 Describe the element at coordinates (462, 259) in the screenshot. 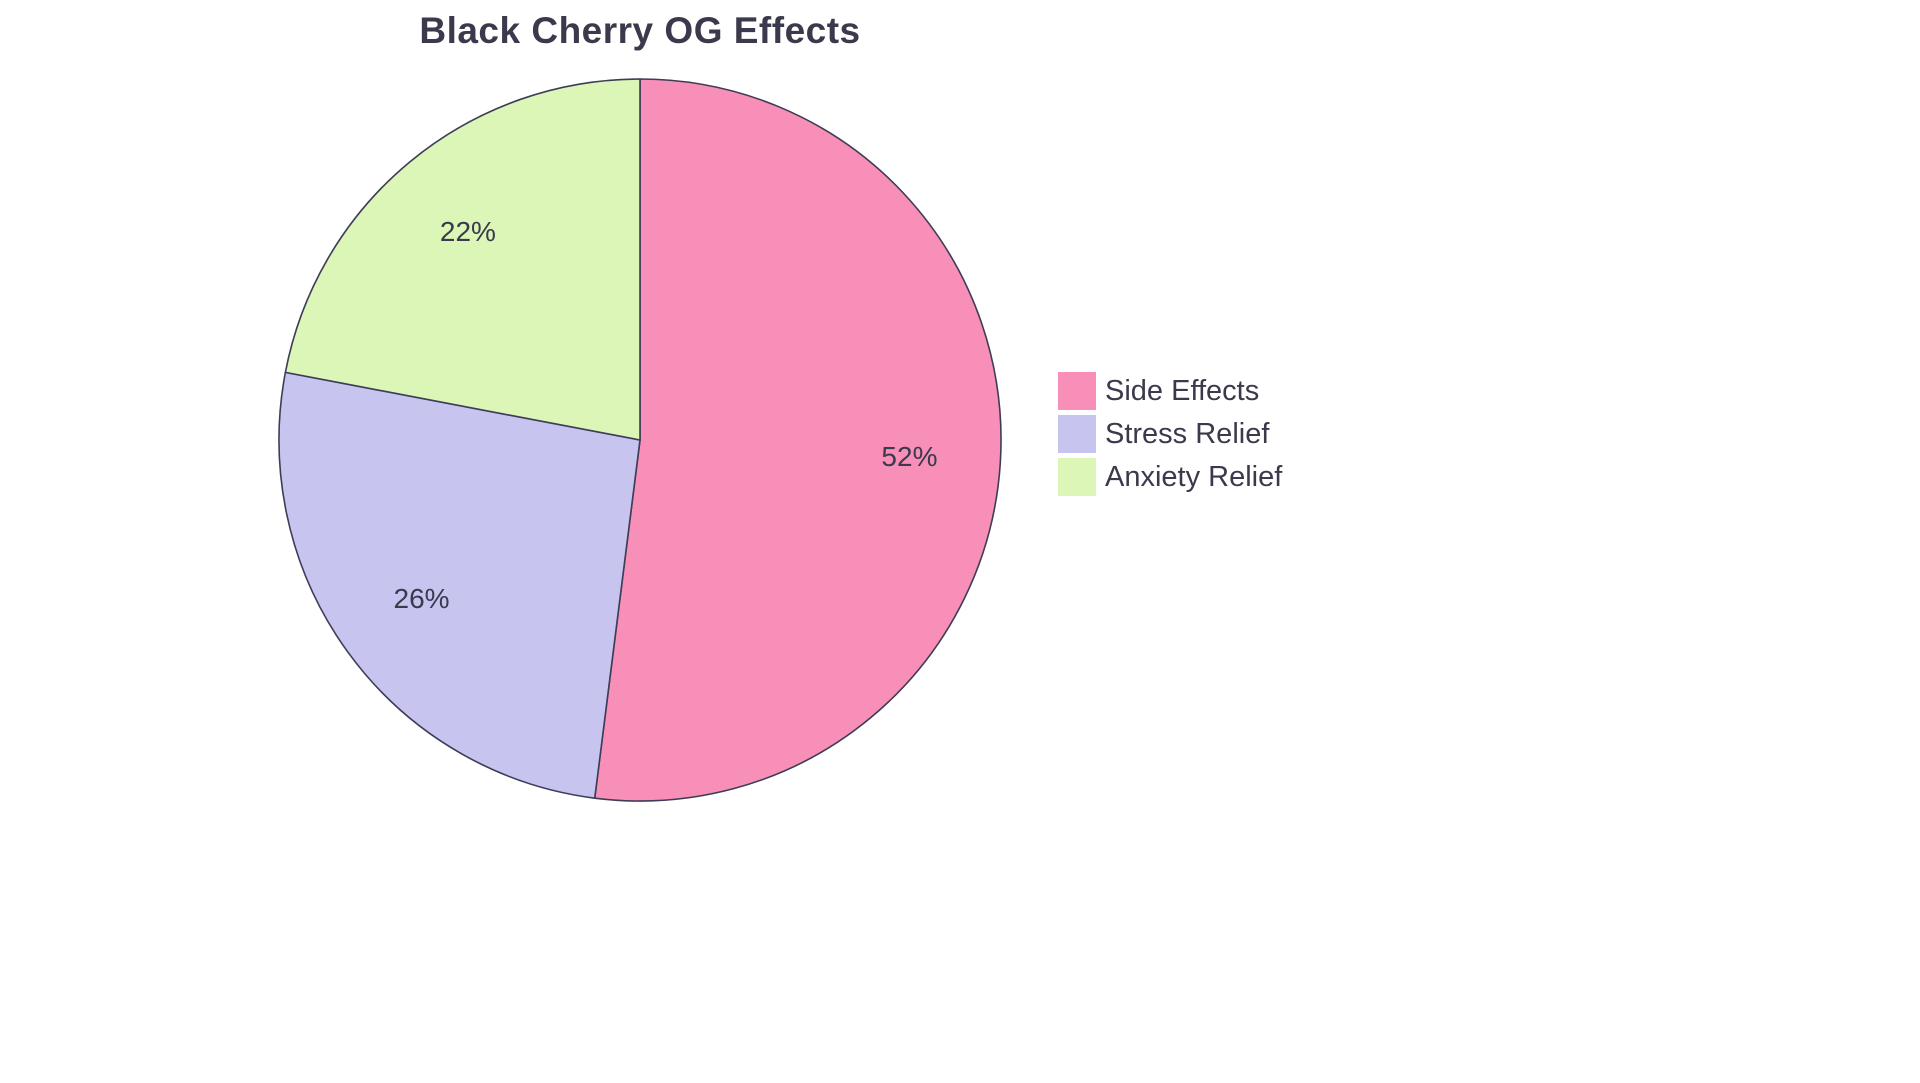

I see `pie-slice-anxiety-relief` at that location.